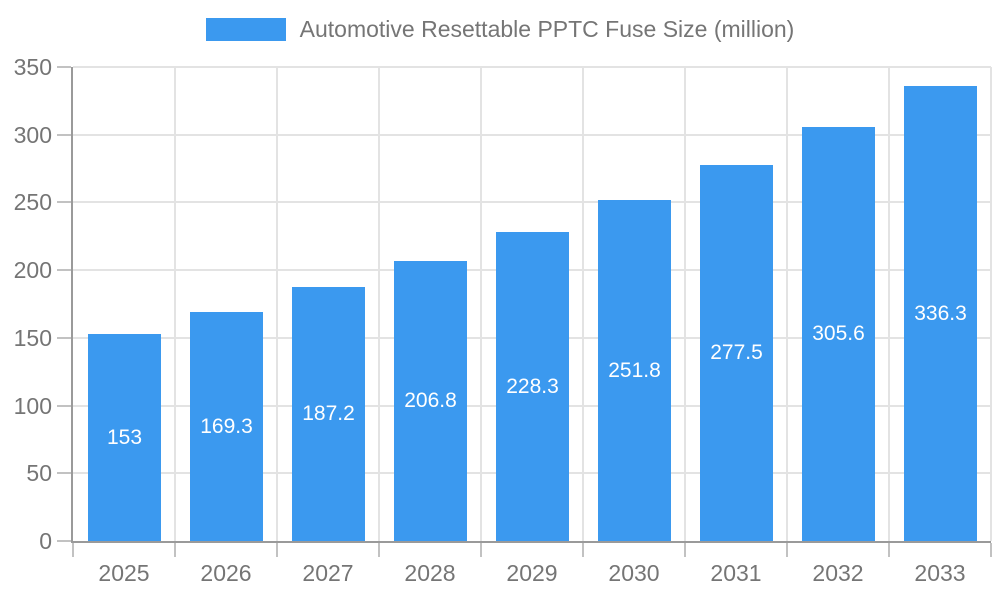  I want to click on bar: 305.6, so click(838, 334).